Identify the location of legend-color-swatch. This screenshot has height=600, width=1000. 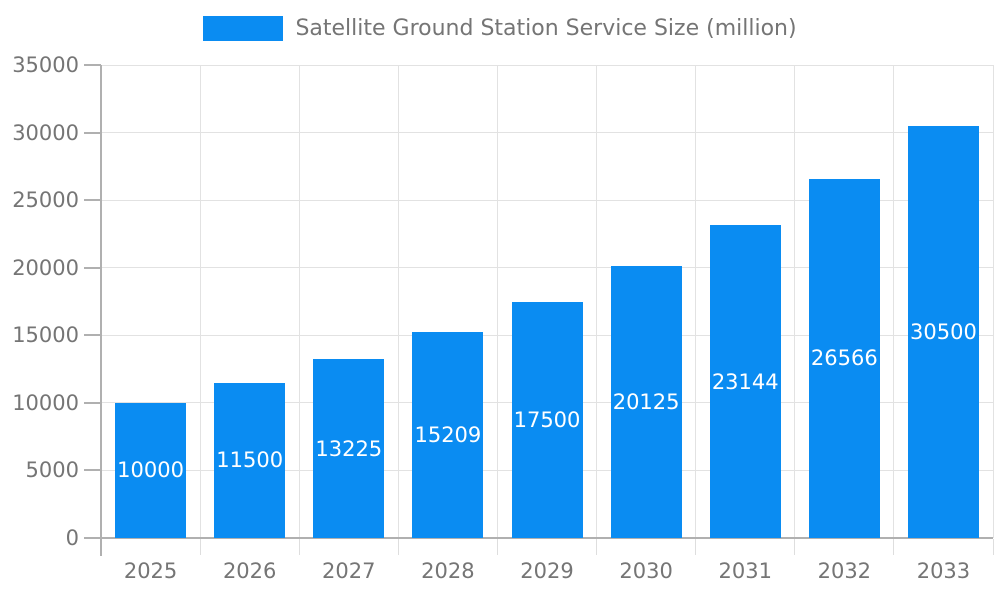
(243, 28).